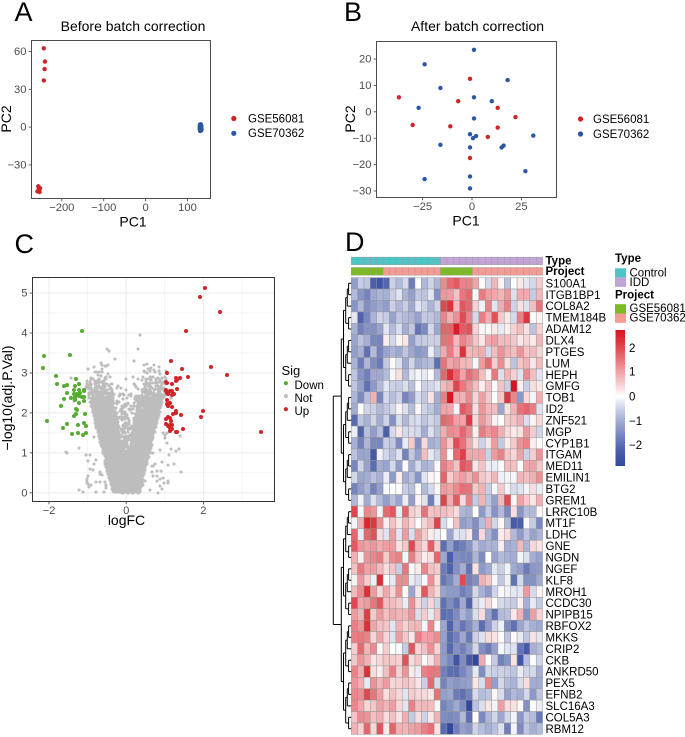 The height and width of the screenshot is (737, 685). Describe the element at coordinates (565, 467) in the screenshot. I see `svg-text: MED11` at that location.